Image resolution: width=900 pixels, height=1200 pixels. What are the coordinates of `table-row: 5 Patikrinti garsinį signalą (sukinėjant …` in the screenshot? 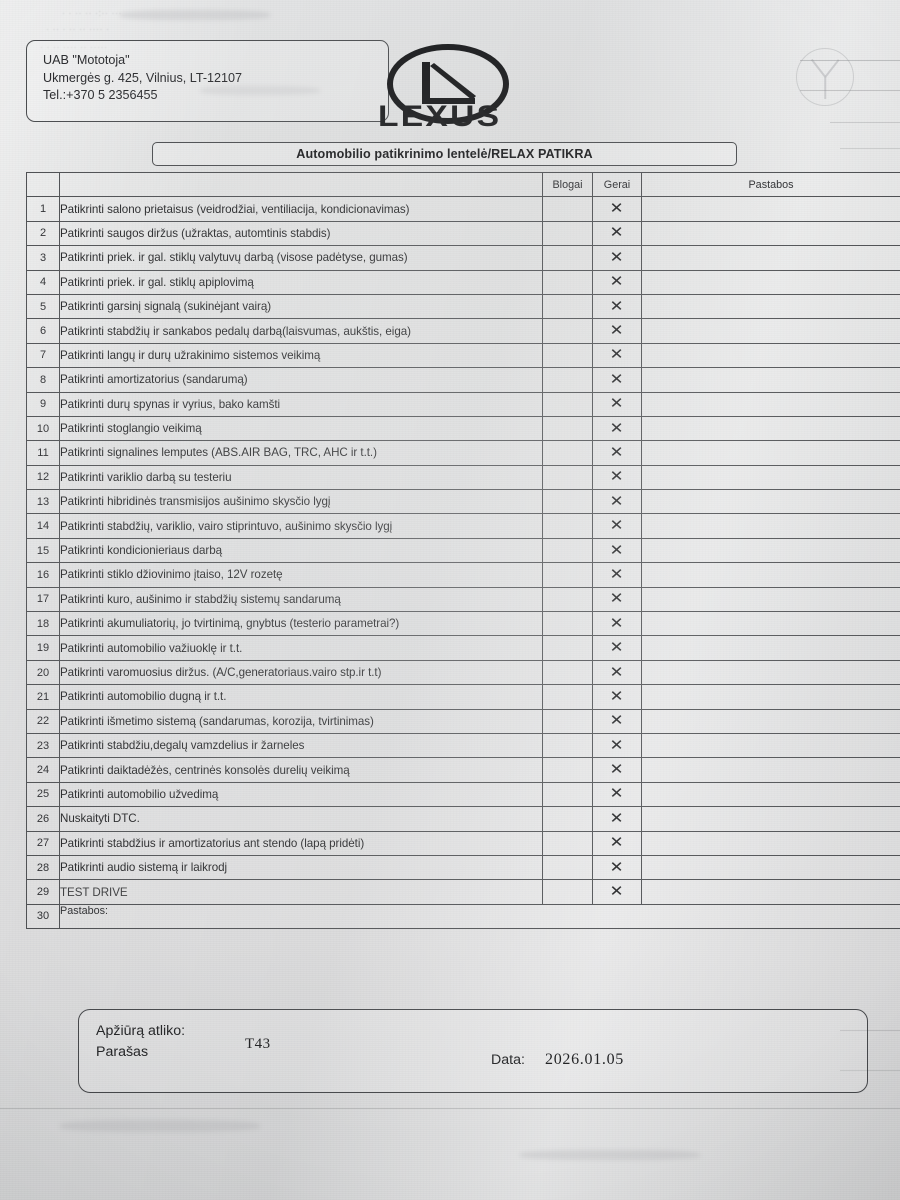 It's located at (463, 306).